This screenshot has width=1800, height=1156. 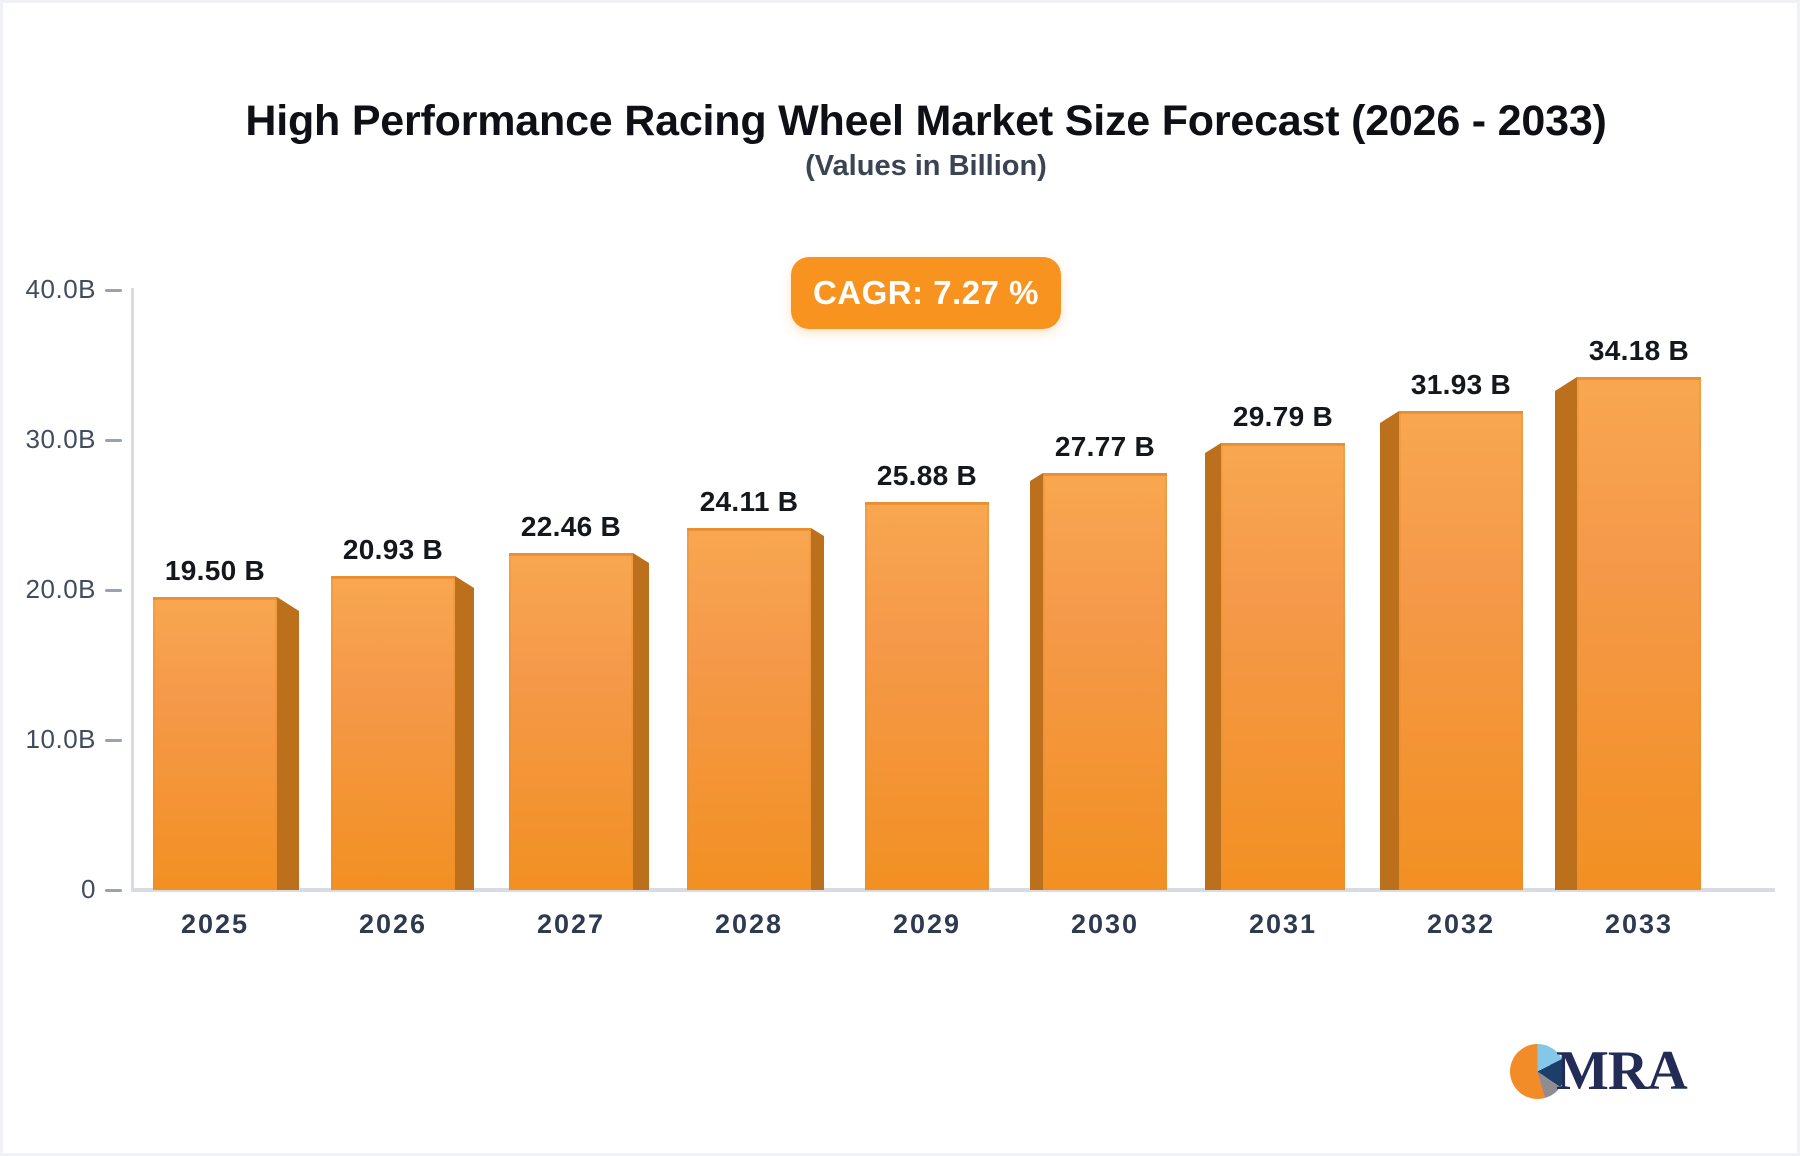 I want to click on x-axis-category-label: 2025, so click(x=215, y=924).